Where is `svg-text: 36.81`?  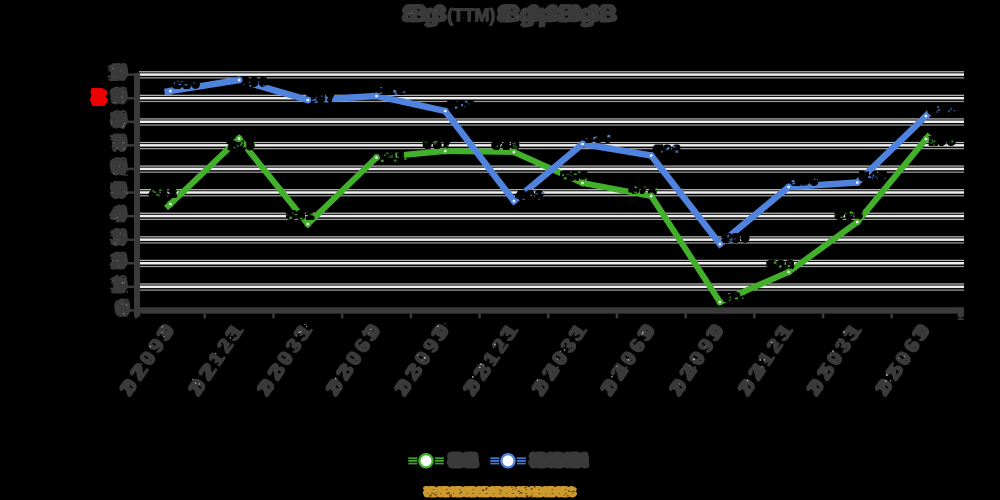
svg-text: 36.81 is located at coordinates (300, 216).